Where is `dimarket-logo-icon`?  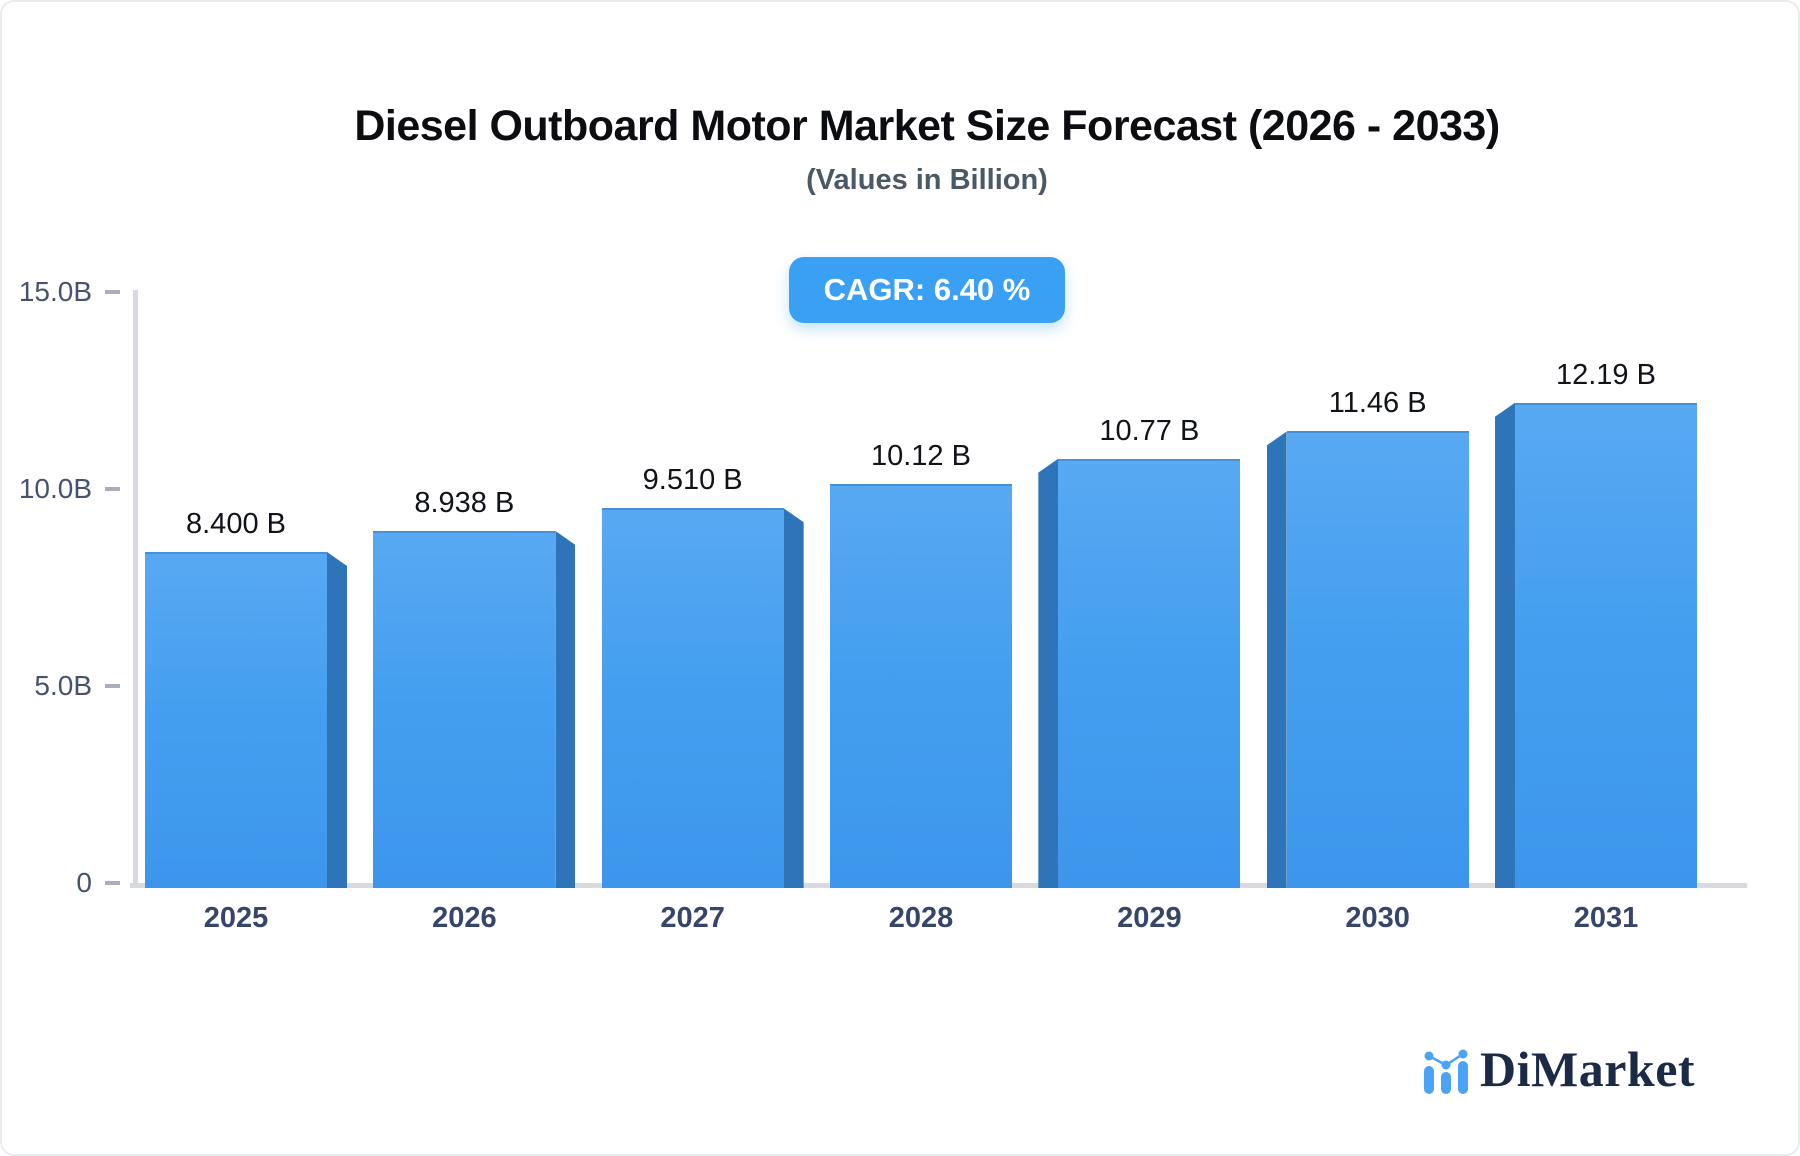
dimarket-logo-icon is located at coordinates (1446, 1071).